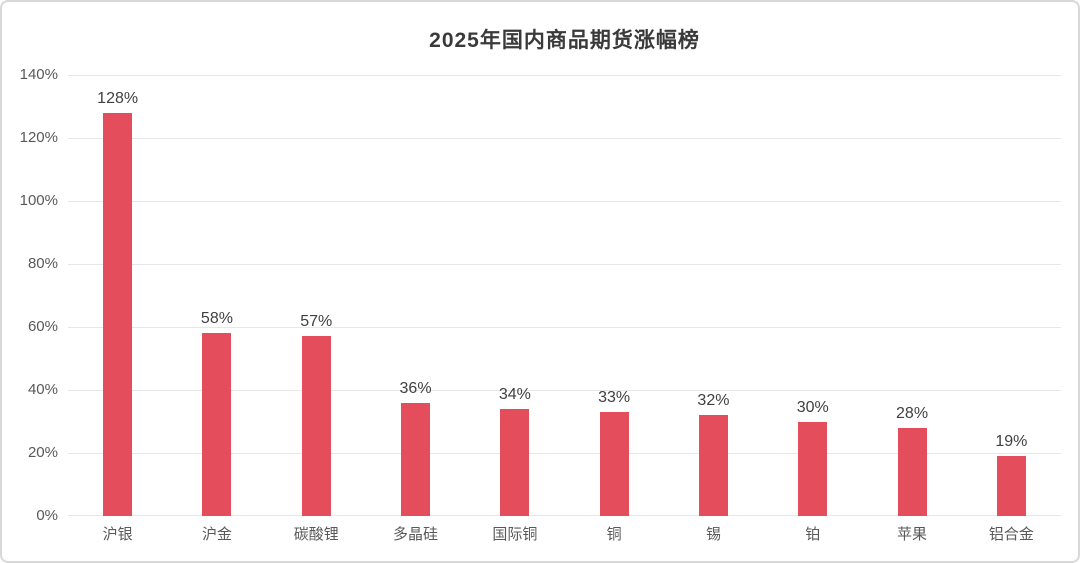  Describe the element at coordinates (38, 137) in the screenshot. I see `y-tick-label: 120%` at that location.